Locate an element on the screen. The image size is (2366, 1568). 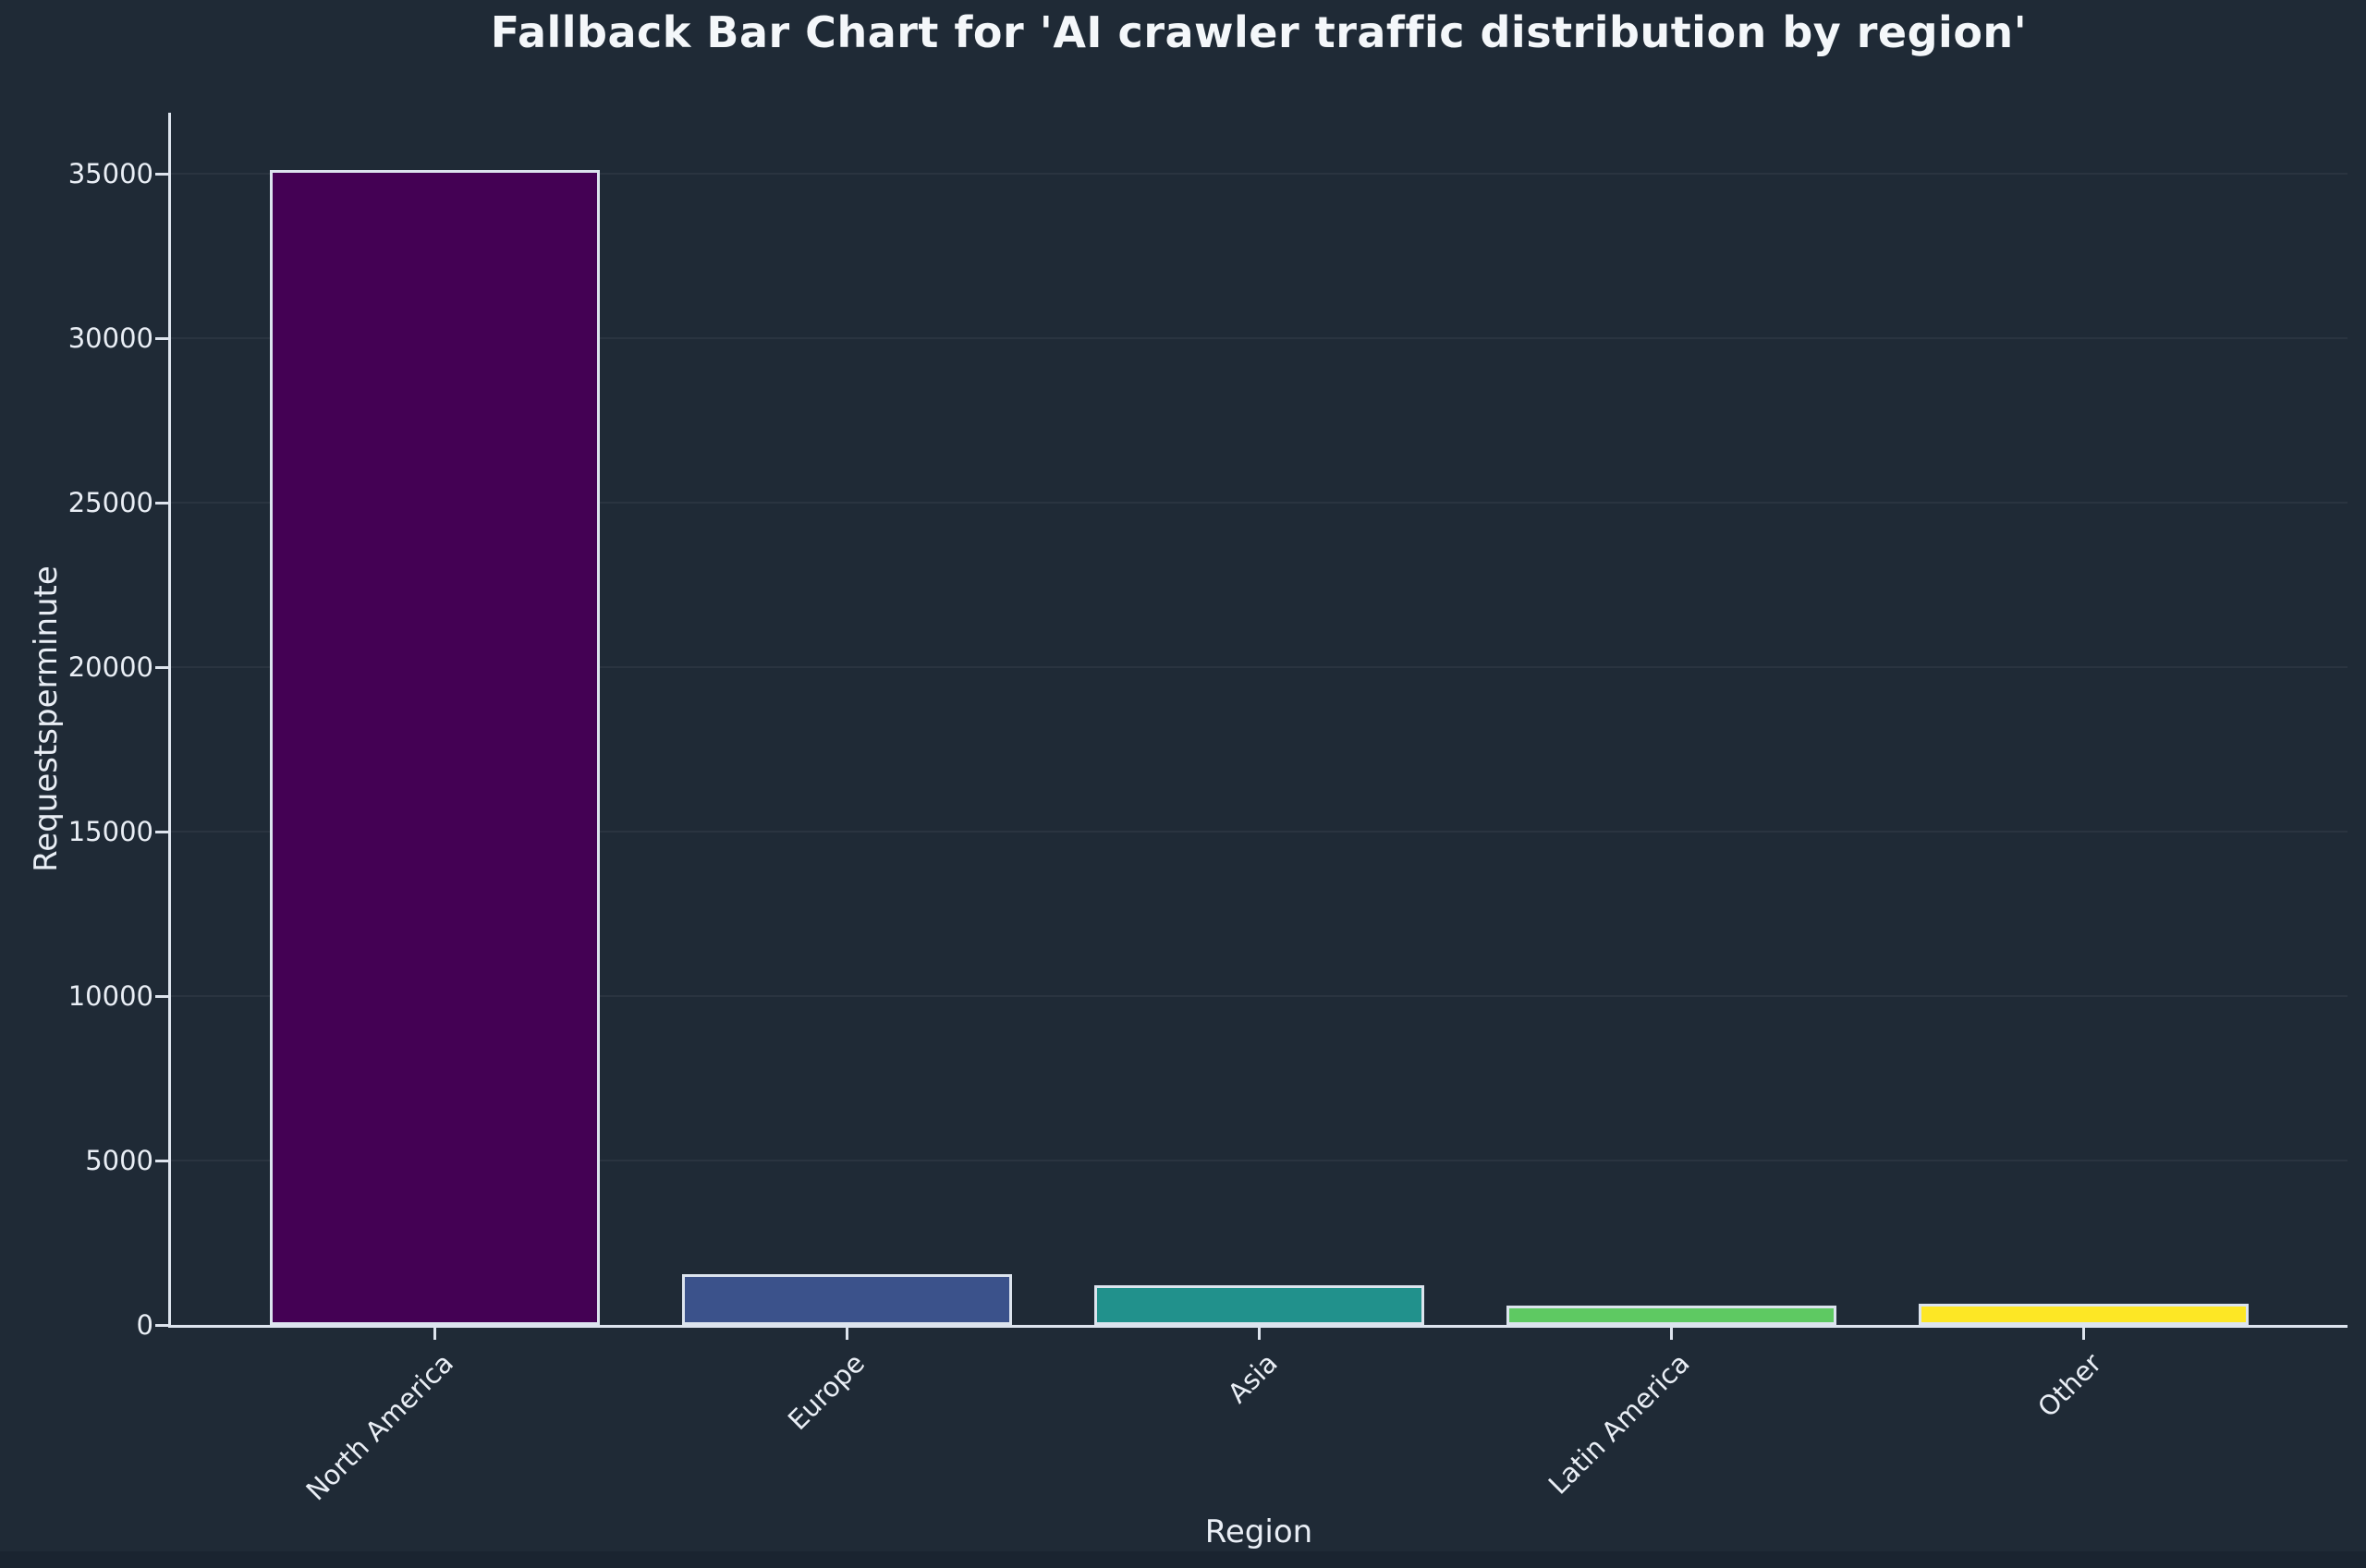
y-tick-label: 35000 is located at coordinates (110, 174).